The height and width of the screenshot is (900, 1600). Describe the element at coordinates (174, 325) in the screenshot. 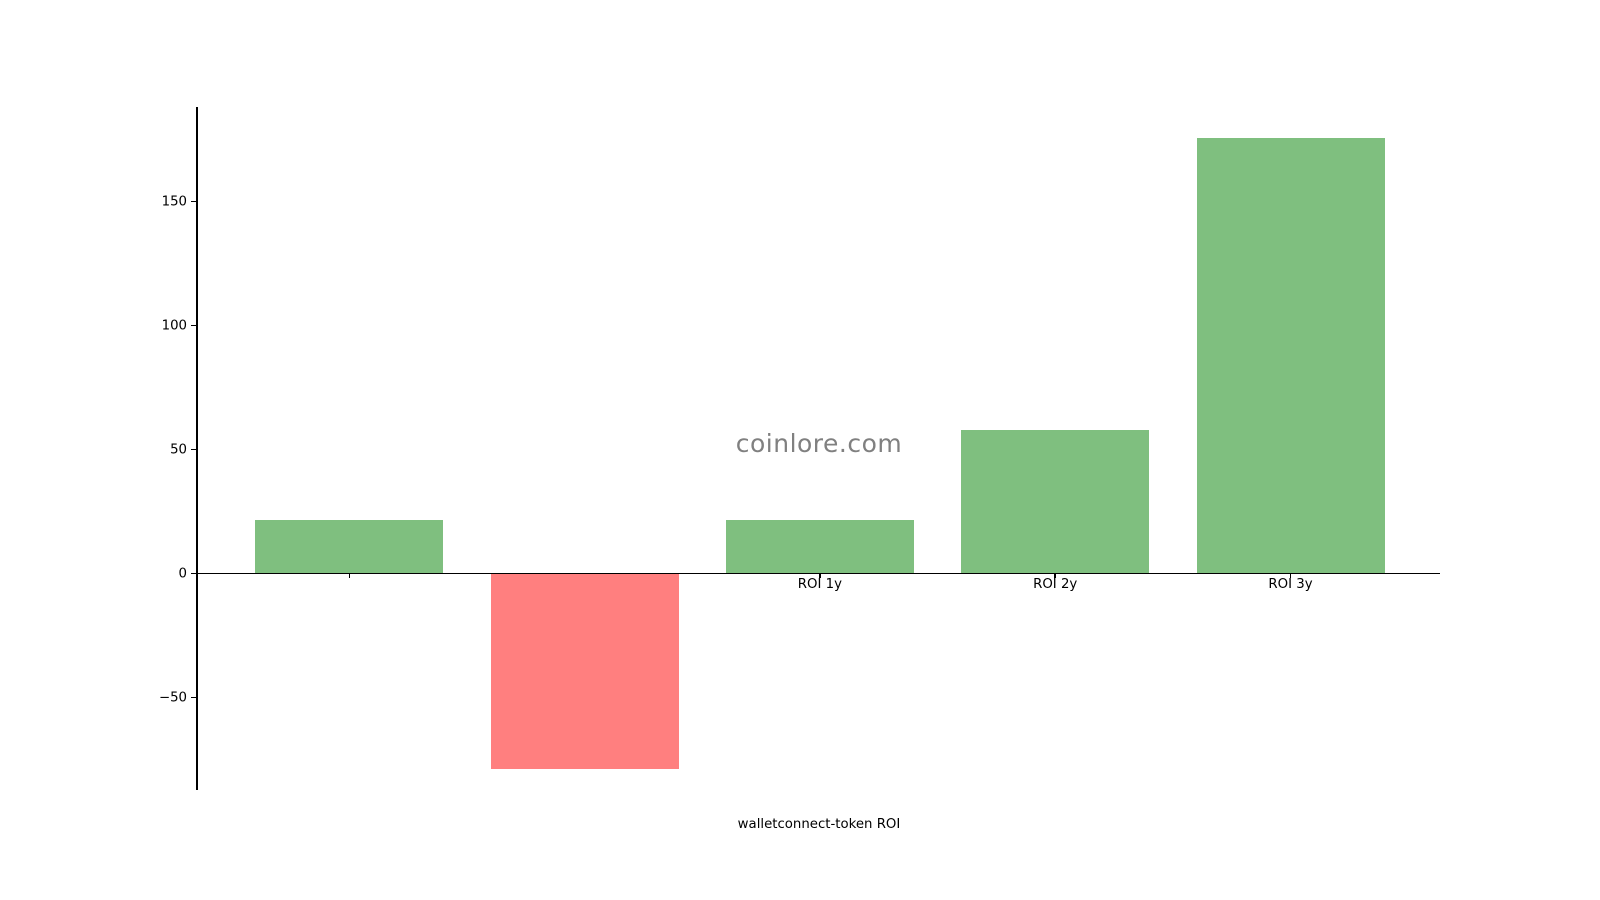

I see `y-tick-label: 100` at that location.